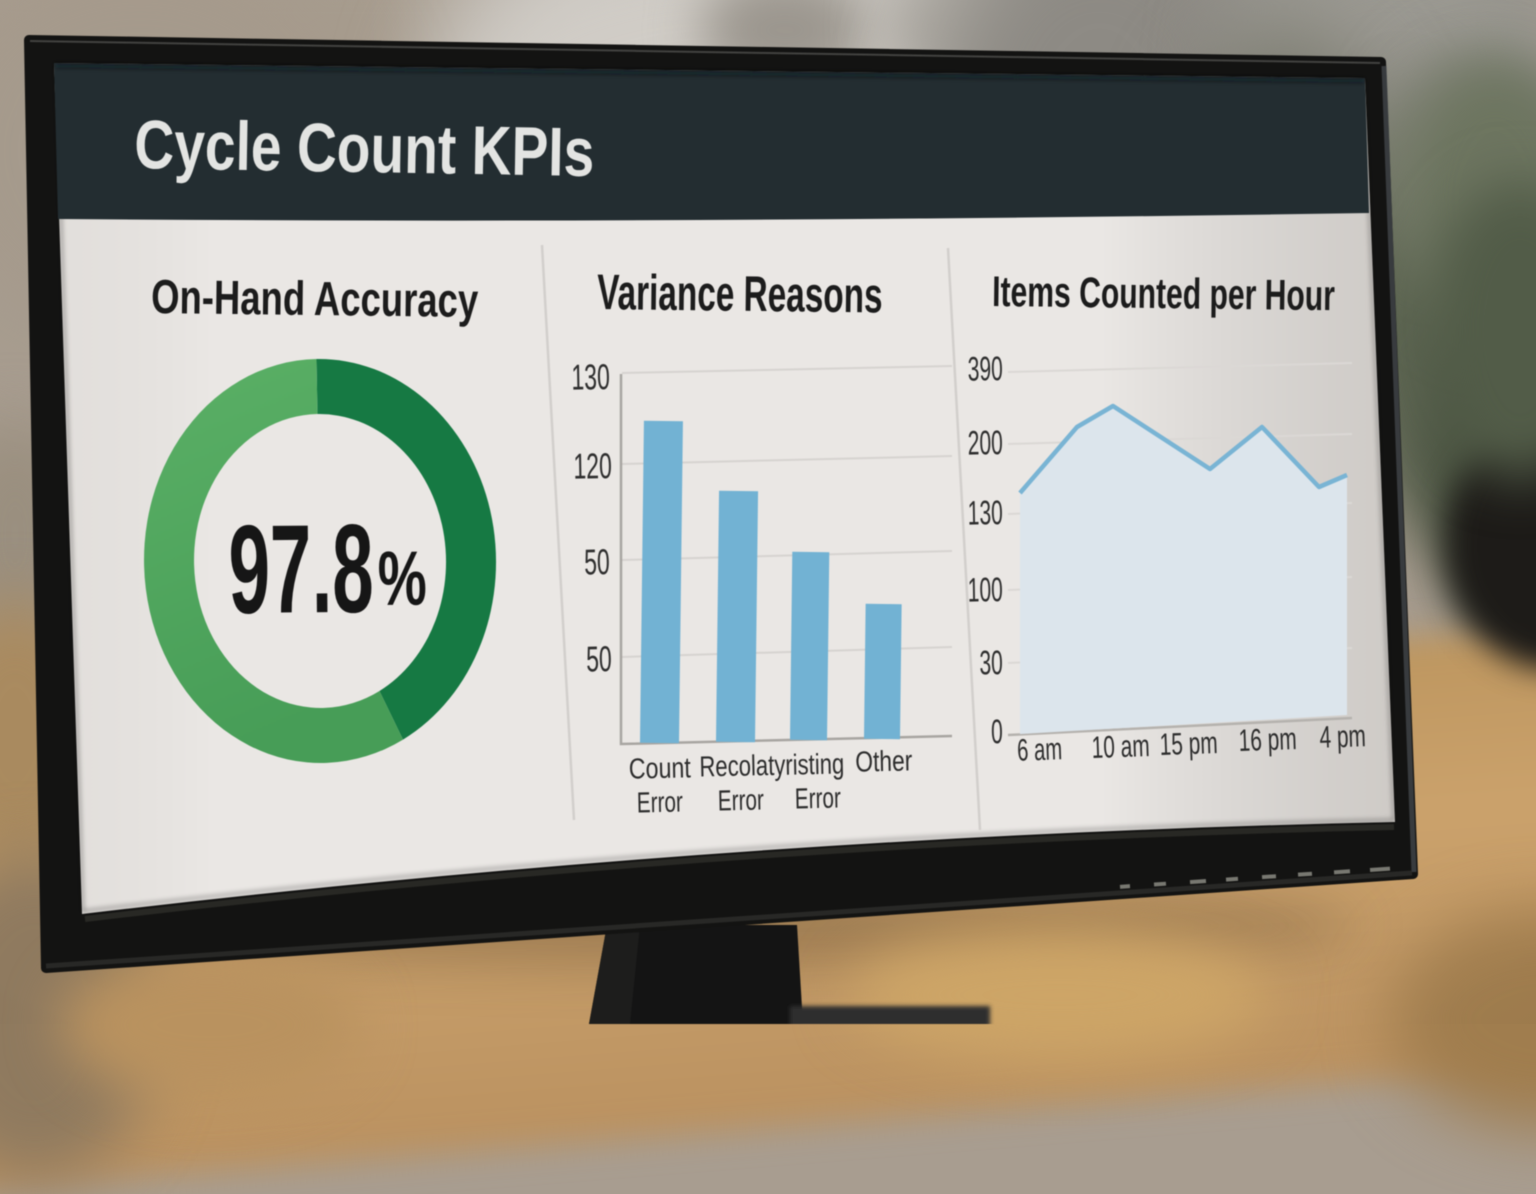  Describe the element at coordinates (985, 368) in the screenshot. I see `svg-text: 390` at that location.